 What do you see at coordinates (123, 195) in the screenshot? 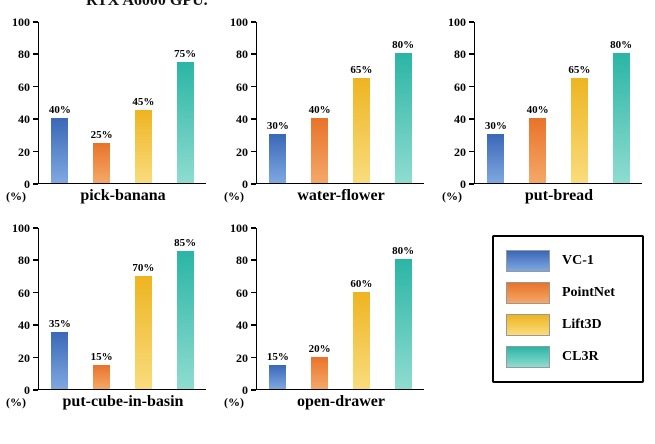
I see `subplot-title: pick-banana` at bounding box center [123, 195].